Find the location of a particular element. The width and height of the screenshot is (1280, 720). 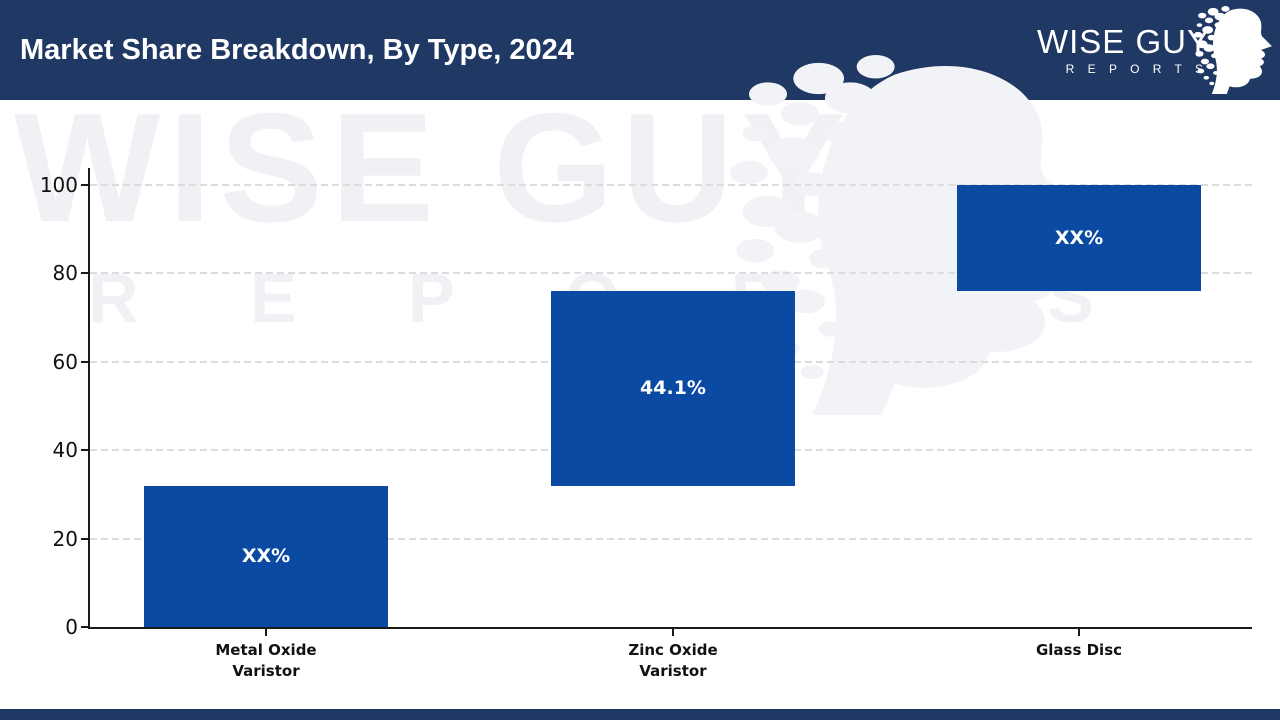

x-axis-category-label: Zinc Oxide Varistor is located at coordinates (673, 661).